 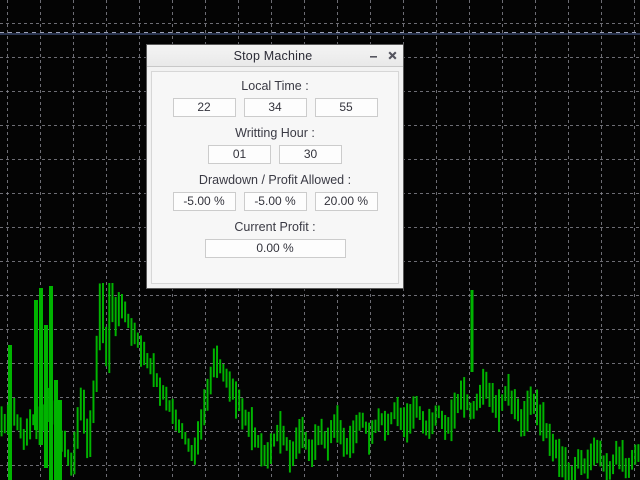 What do you see at coordinates (204, 107) in the screenshot?
I see `local-time-hour-input` at bounding box center [204, 107].